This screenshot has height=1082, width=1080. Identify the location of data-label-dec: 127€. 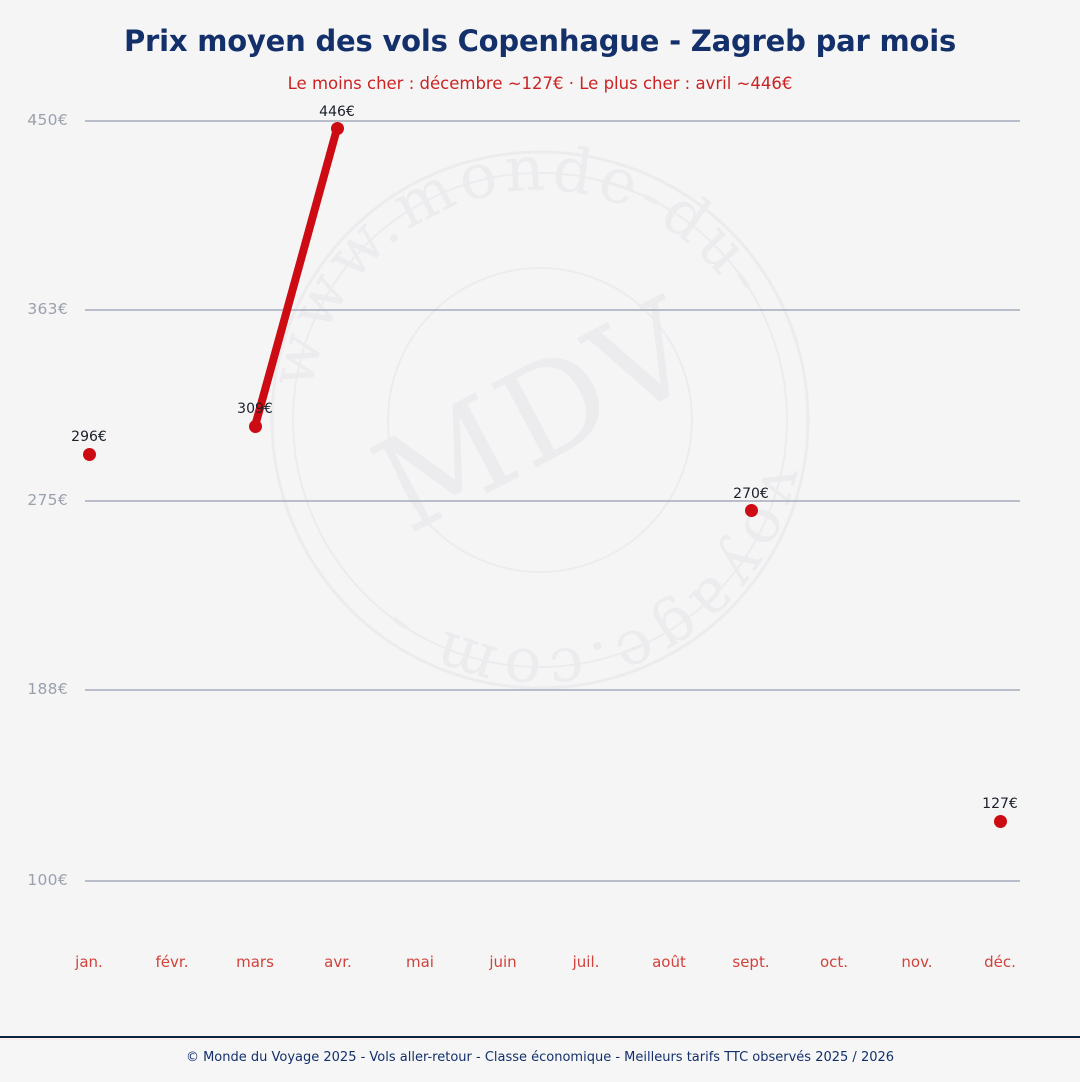
(1000, 804).